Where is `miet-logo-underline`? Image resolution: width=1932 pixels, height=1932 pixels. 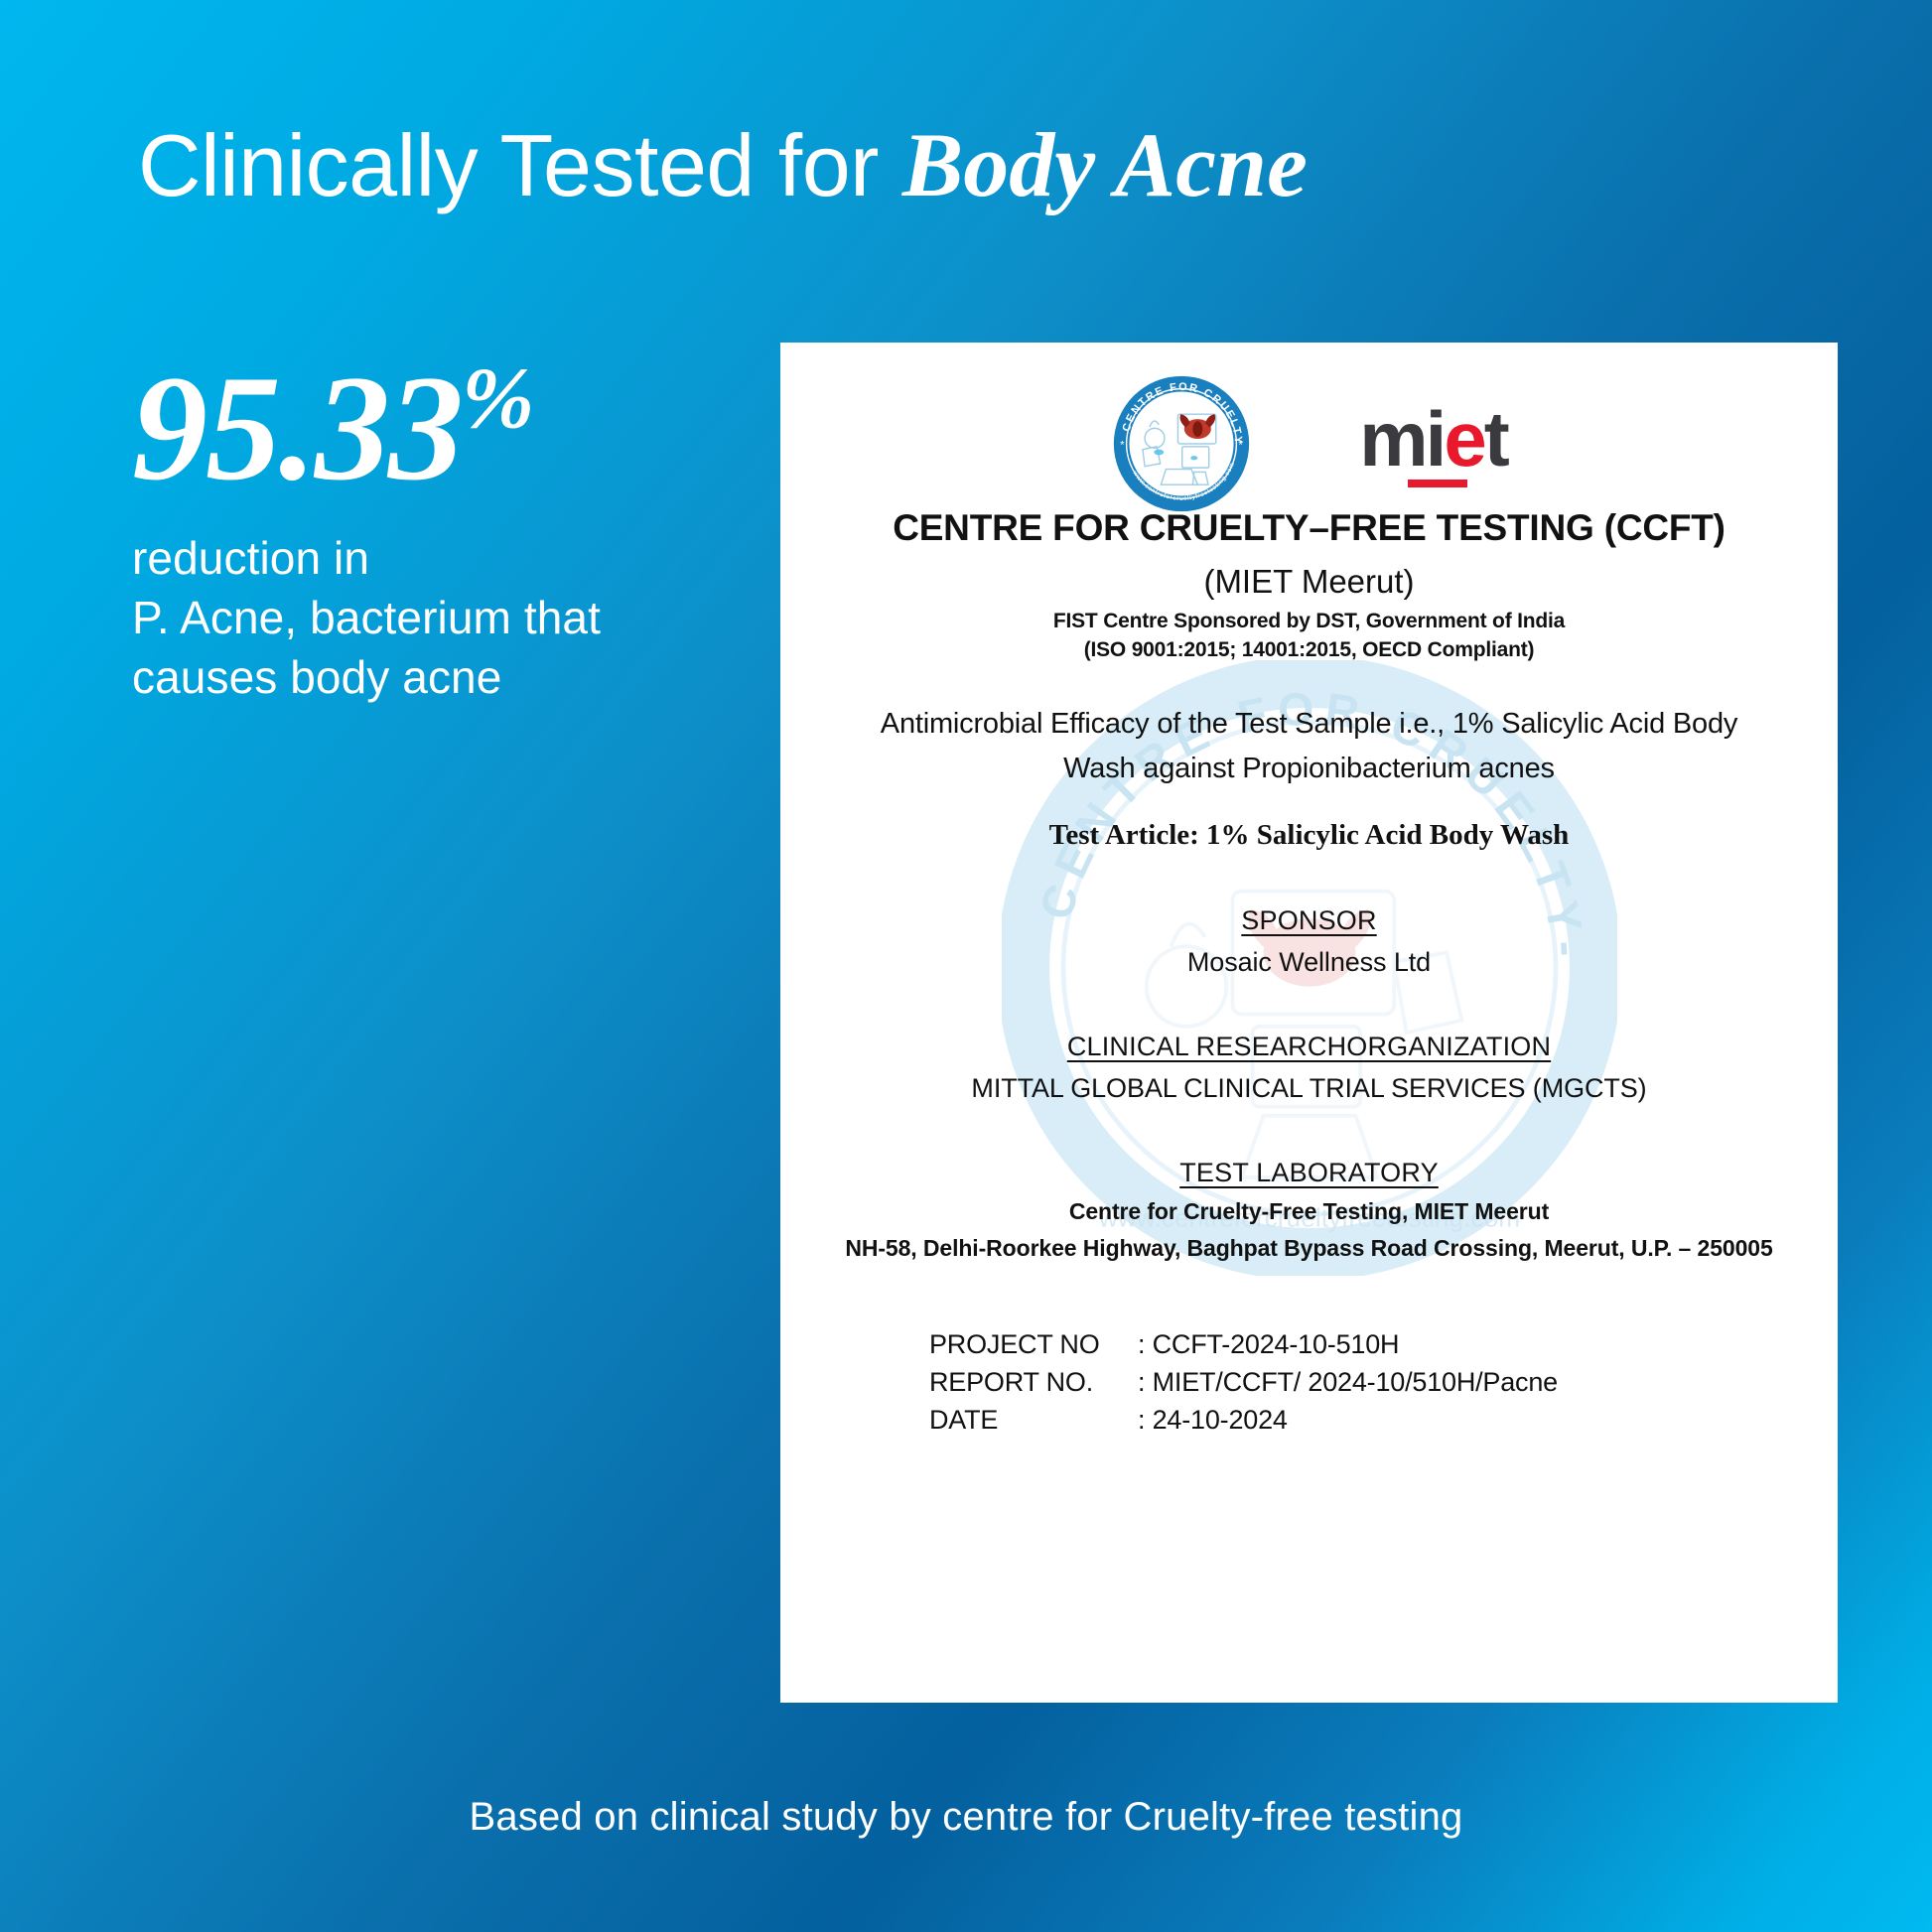 miet-logo-underline is located at coordinates (1438, 484).